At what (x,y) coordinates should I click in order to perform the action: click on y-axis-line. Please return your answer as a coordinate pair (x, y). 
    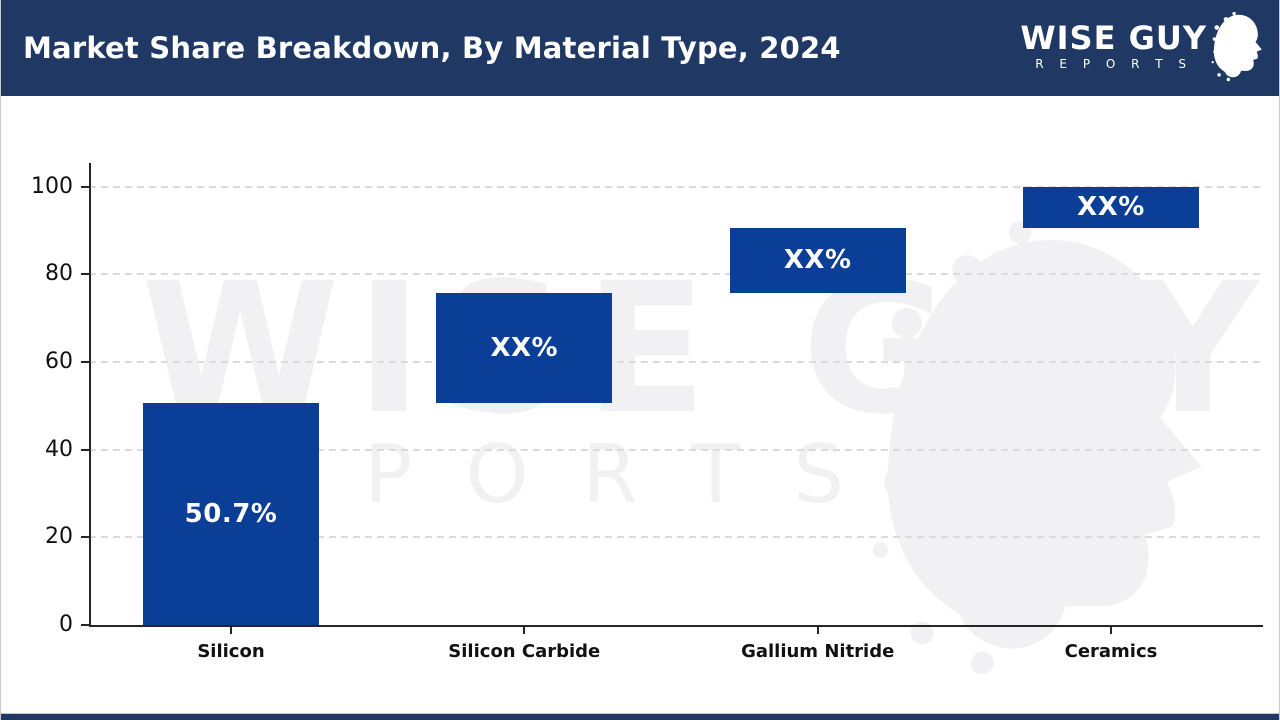
    Looking at the image, I should click on (90, 394).